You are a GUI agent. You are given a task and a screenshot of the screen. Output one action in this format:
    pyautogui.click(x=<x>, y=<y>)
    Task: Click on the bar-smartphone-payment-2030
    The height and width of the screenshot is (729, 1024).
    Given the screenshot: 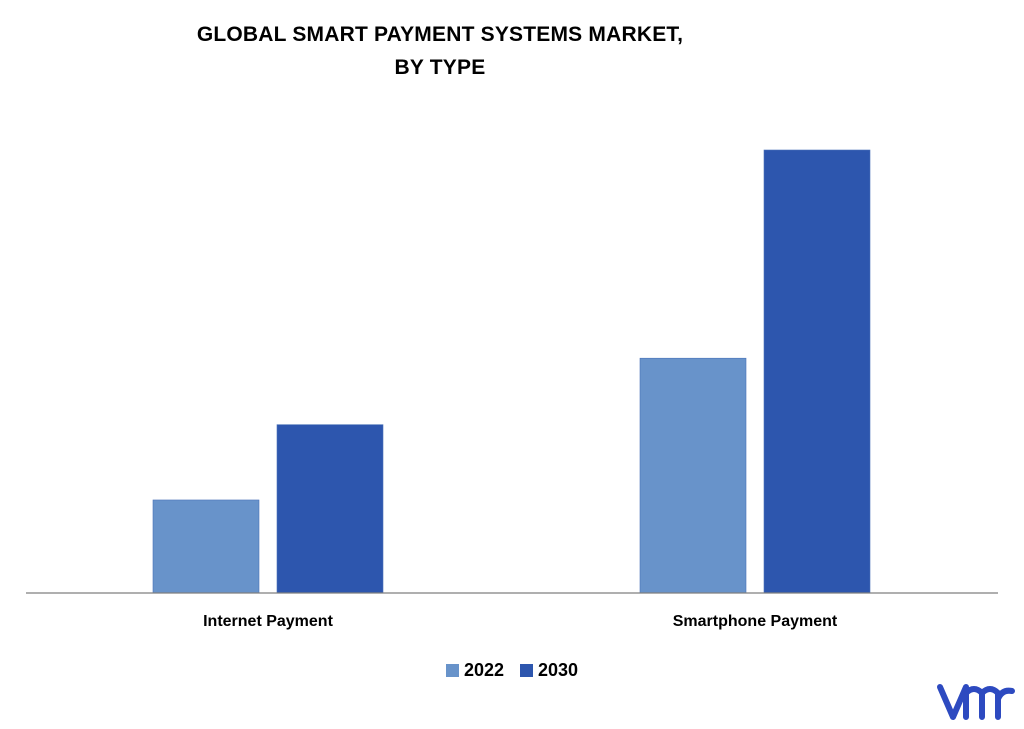 What is the action you would take?
    pyautogui.click(x=817, y=371)
    